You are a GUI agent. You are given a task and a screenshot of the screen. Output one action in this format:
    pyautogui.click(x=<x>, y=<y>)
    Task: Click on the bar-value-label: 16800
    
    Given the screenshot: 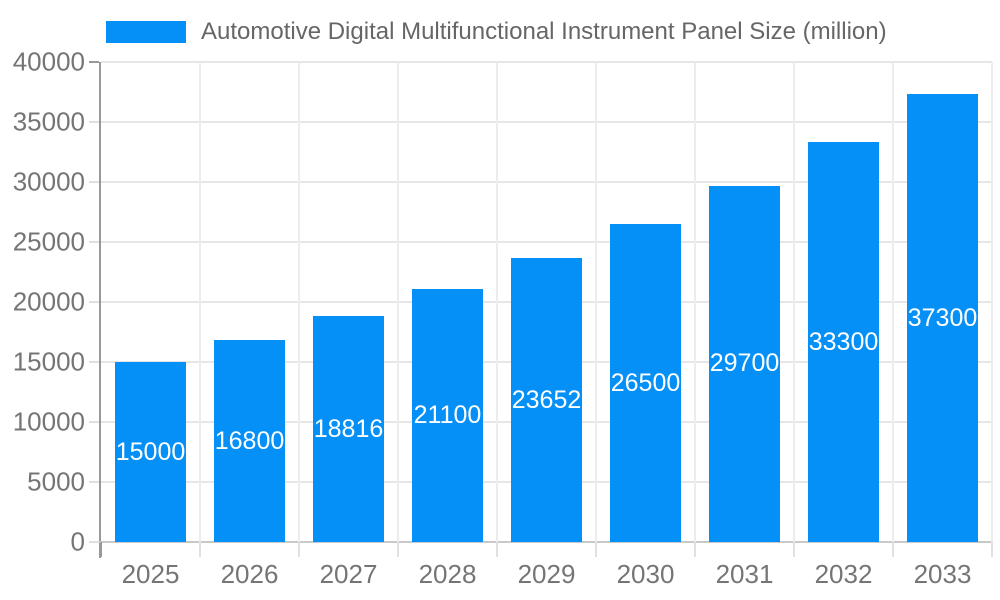 What is the action you would take?
    pyautogui.click(x=249, y=440)
    